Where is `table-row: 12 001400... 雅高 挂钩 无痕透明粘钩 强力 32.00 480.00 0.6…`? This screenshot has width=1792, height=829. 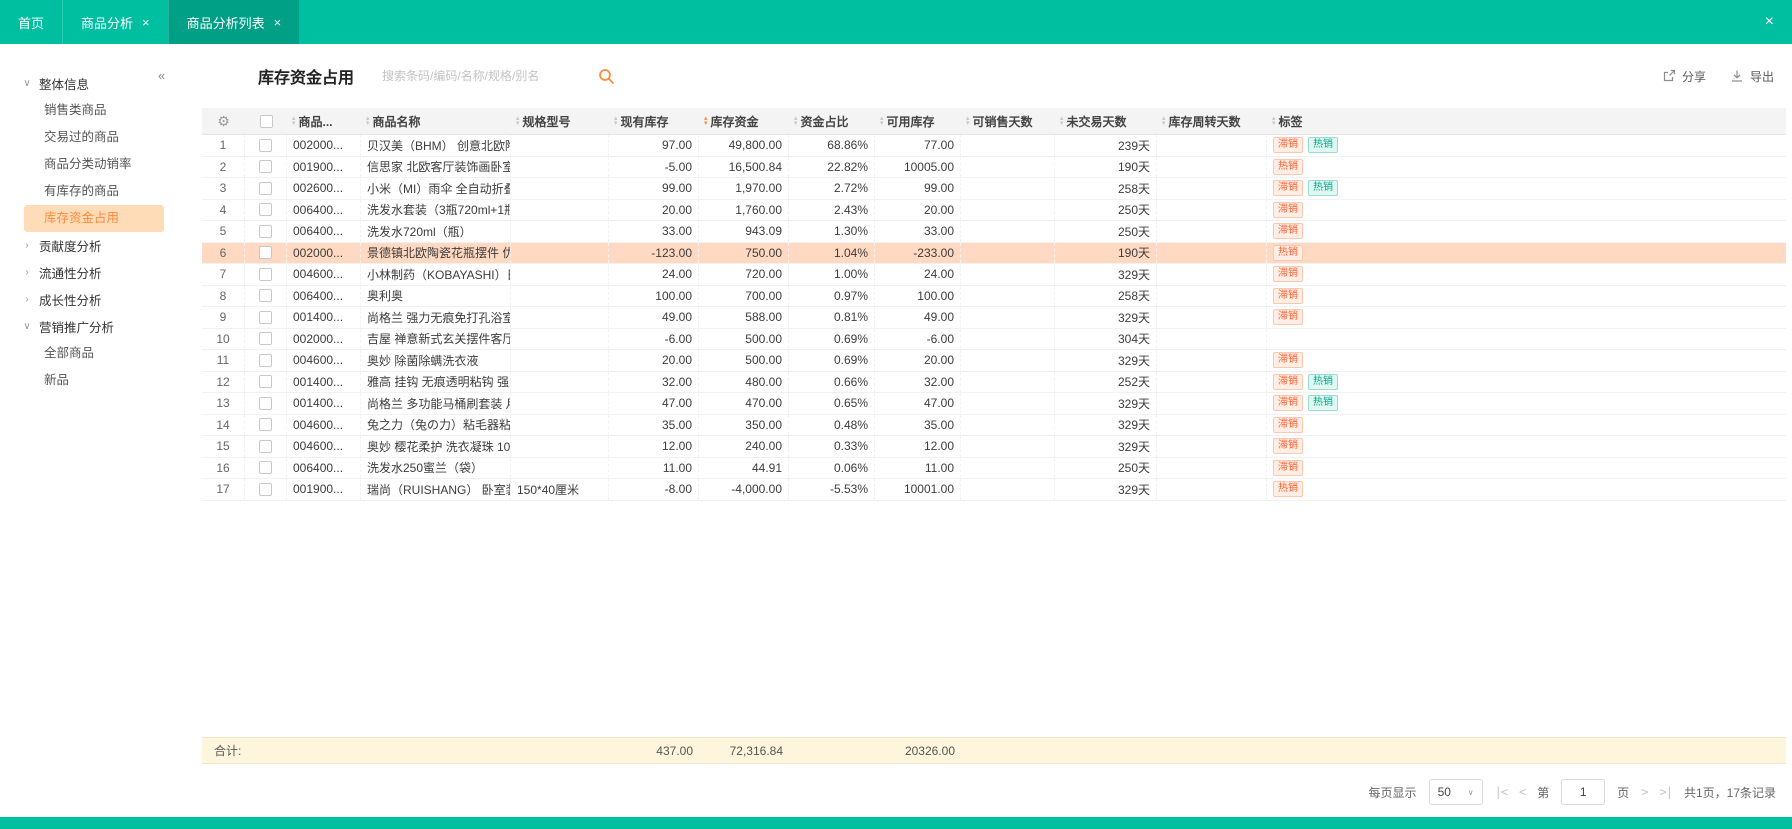
table-row: 12 001400... 雅高 挂钩 无痕透明粘钩 强力 32.00 480.00 0.6… is located at coordinates (994, 382).